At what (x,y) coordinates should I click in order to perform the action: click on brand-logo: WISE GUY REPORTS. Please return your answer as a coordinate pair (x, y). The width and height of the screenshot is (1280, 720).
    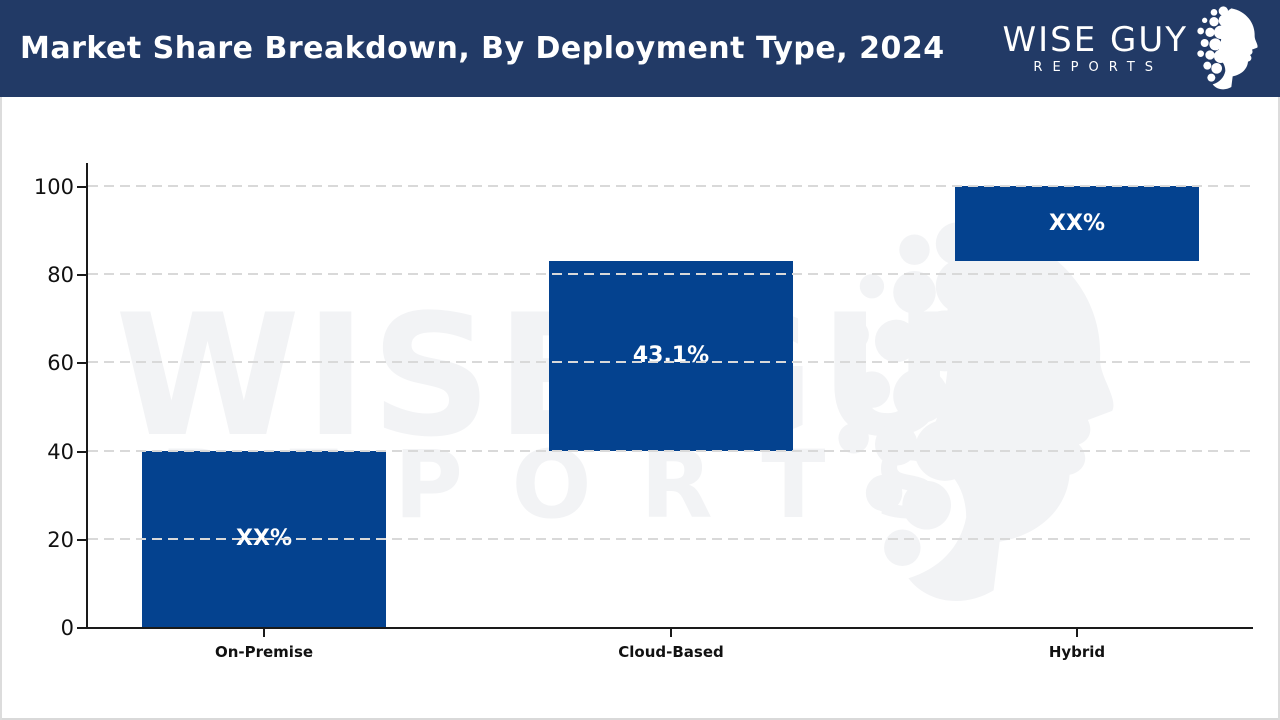
    Looking at the image, I should click on (1136, 49).